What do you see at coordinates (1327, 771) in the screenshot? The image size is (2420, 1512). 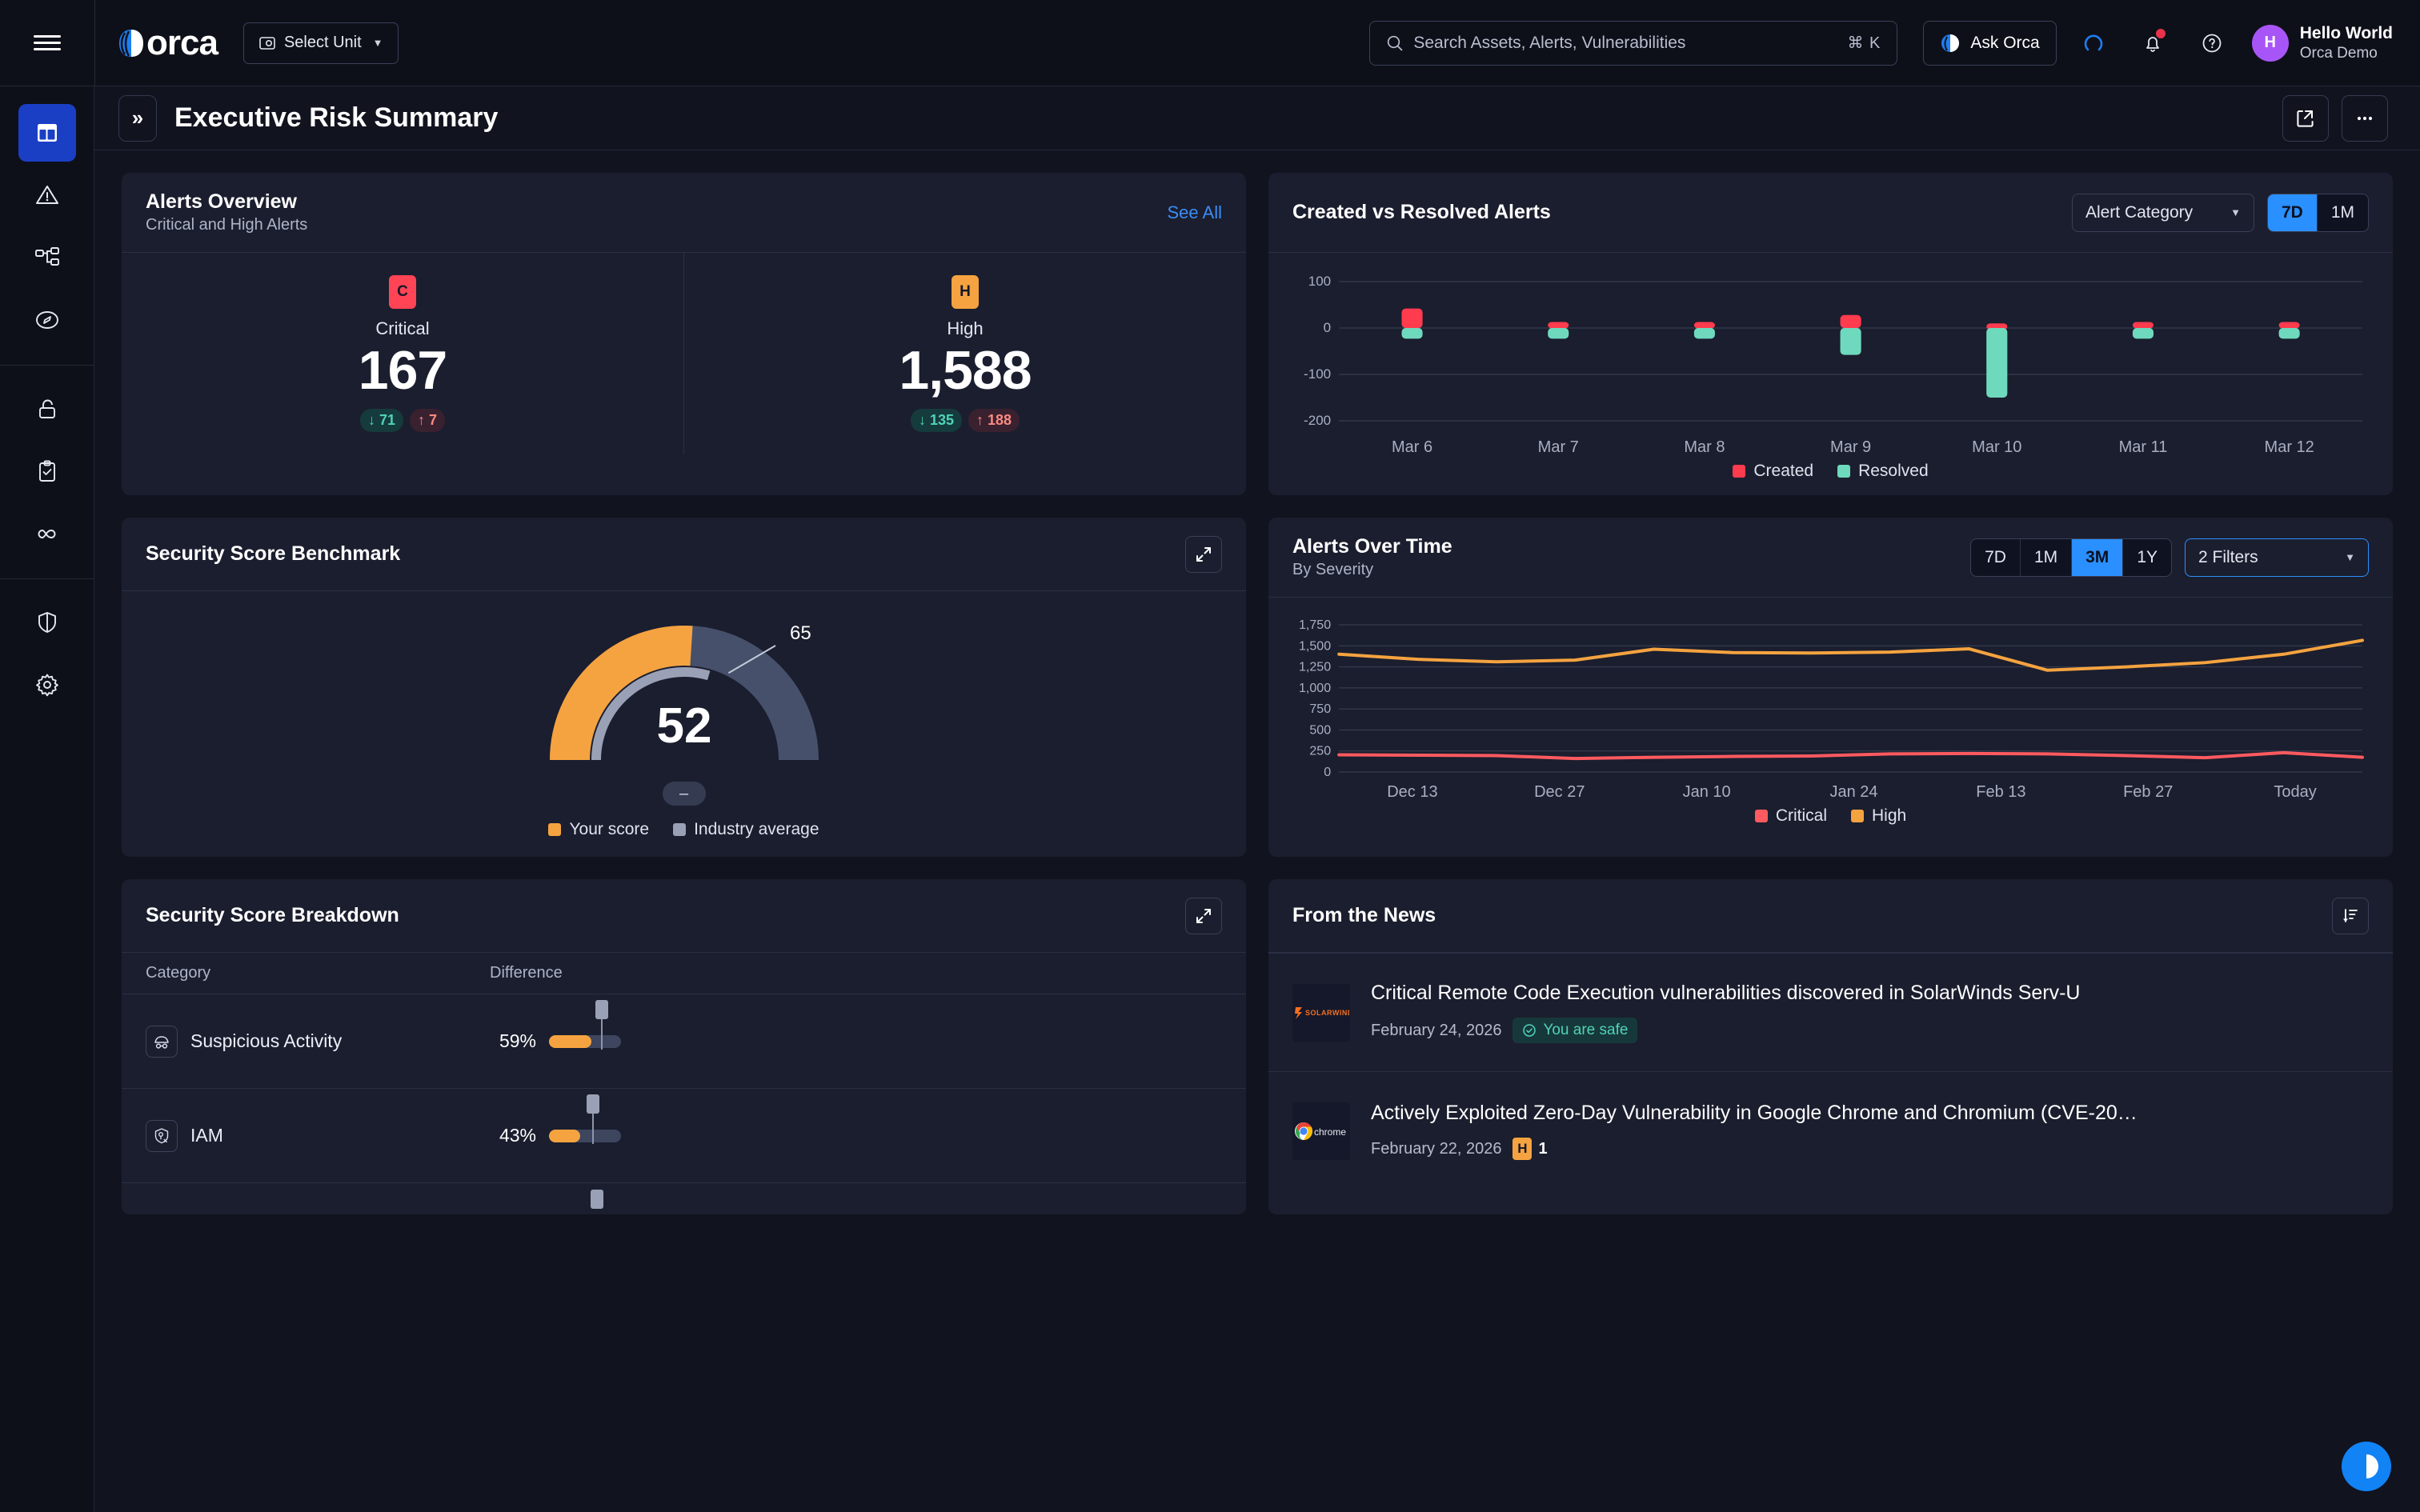 I see `svg-text: 0` at bounding box center [1327, 771].